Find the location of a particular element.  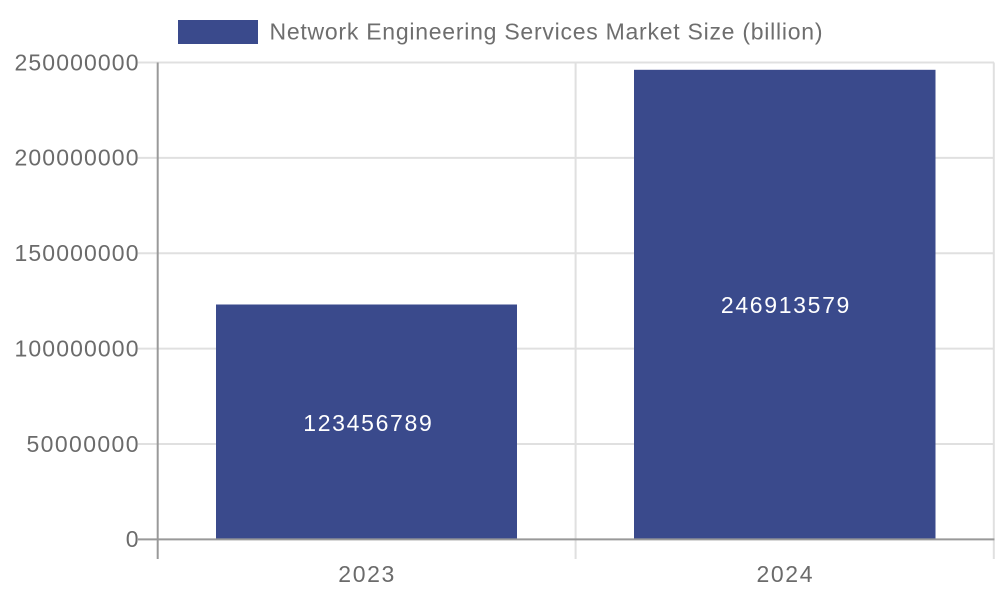

svg-text: 246913579 is located at coordinates (785, 305).